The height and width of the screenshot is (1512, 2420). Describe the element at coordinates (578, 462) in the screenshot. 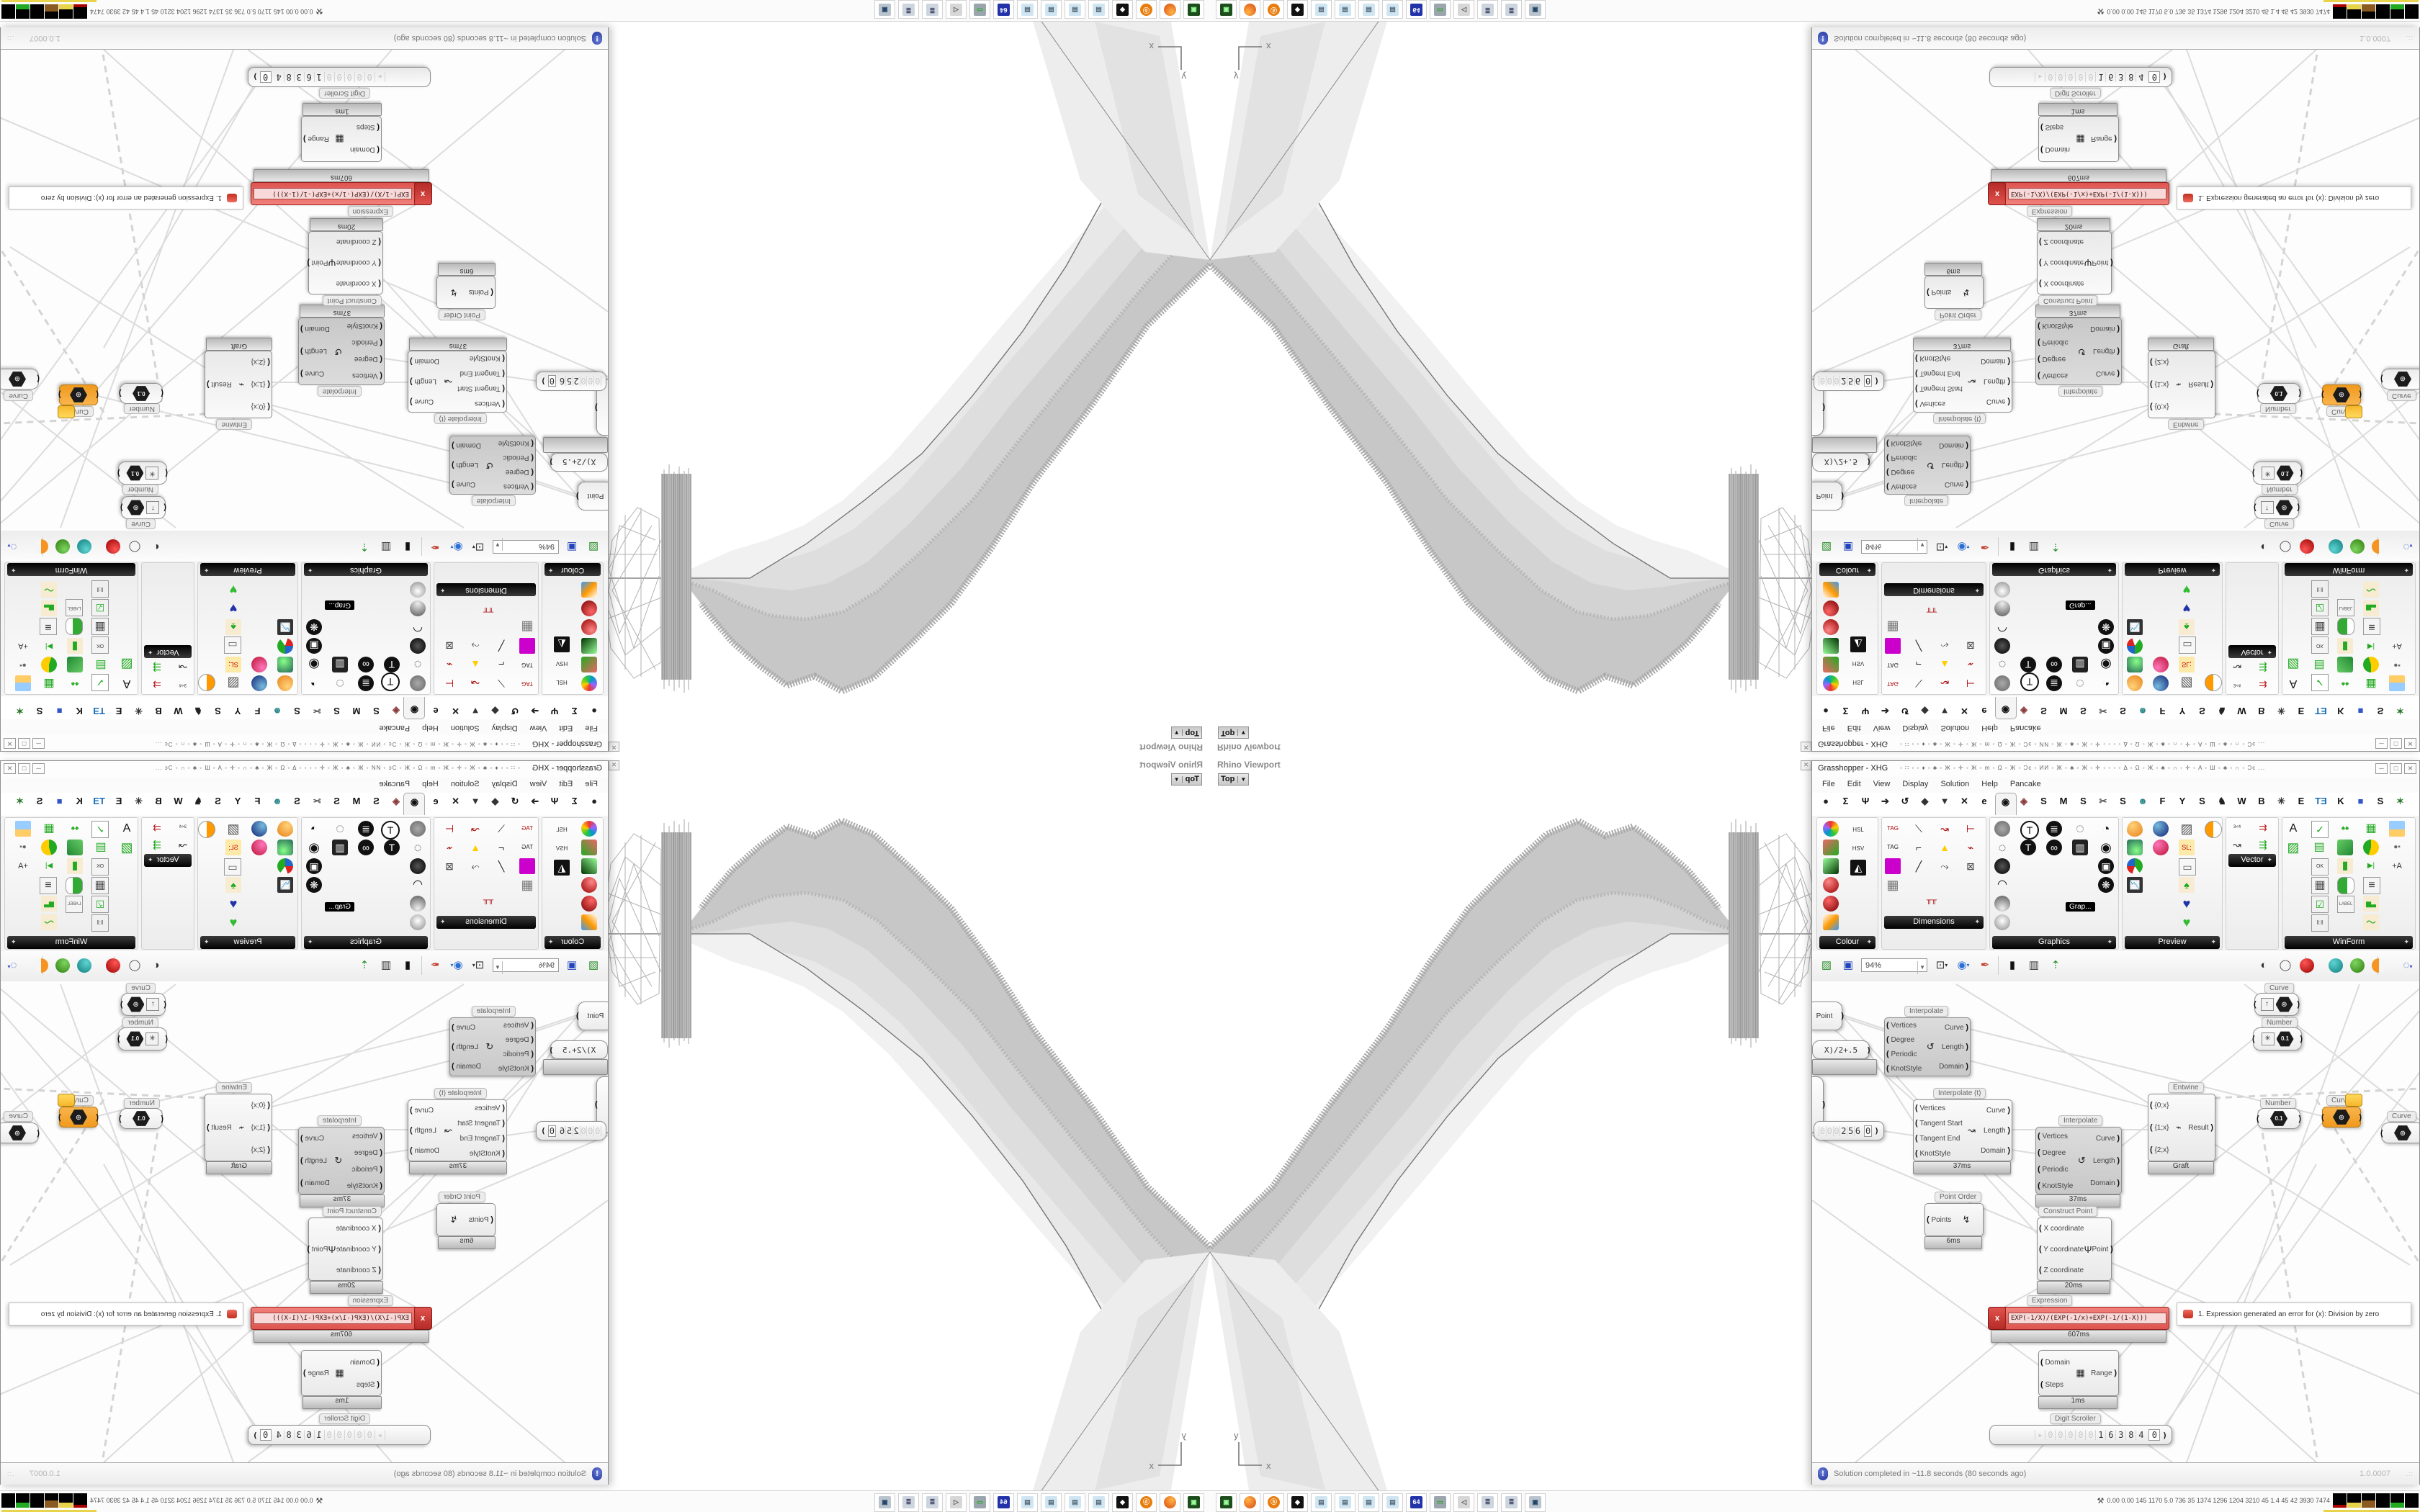

I see `node-expr-small: X)/2+.5)` at that location.